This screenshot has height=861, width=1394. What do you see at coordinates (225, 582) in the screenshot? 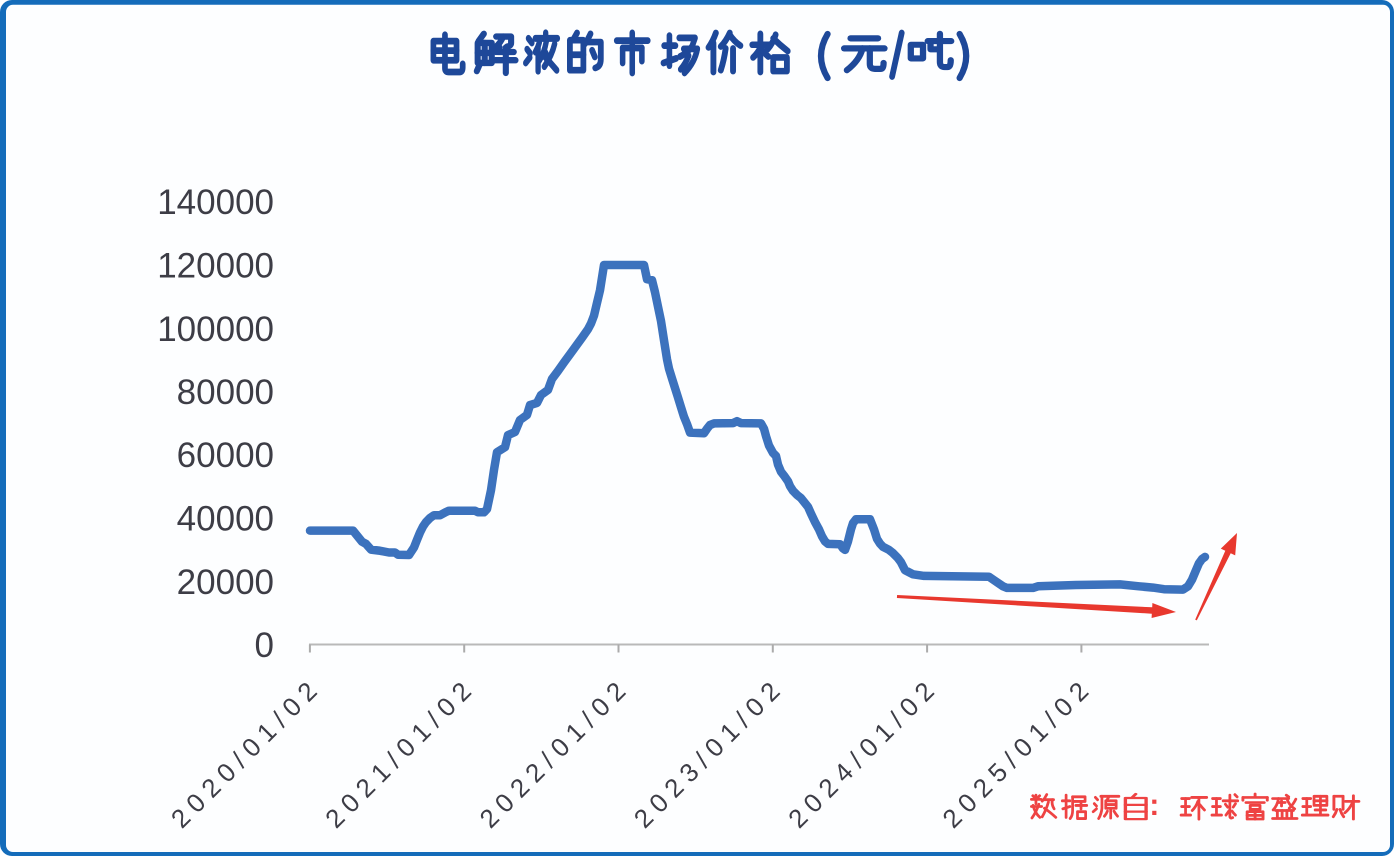
I see `svg-text: 20000` at bounding box center [225, 582].